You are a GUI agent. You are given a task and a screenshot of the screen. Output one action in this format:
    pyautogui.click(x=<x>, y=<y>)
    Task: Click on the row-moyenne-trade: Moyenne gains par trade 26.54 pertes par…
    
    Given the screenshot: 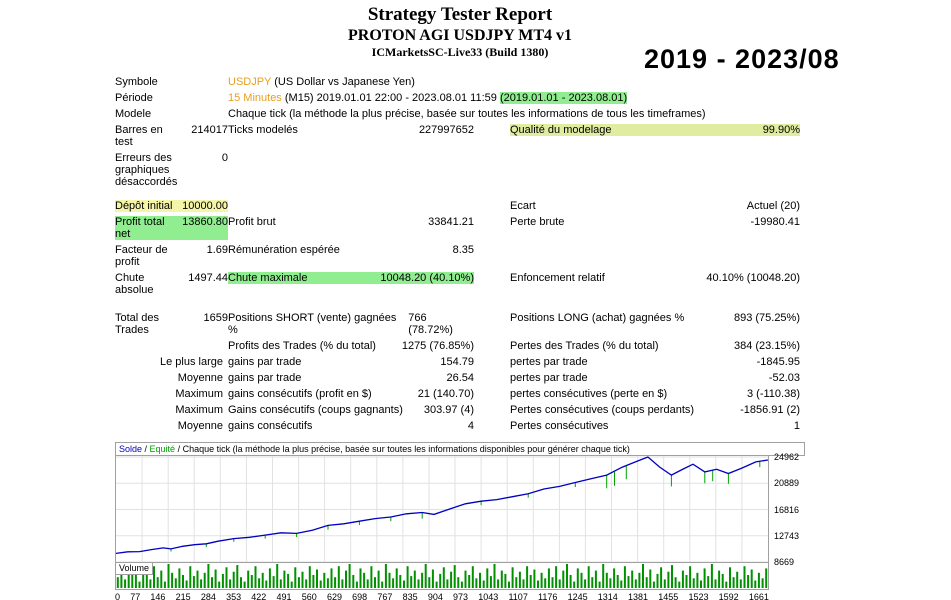 What is the action you would take?
    pyautogui.click(x=460, y=378)
    